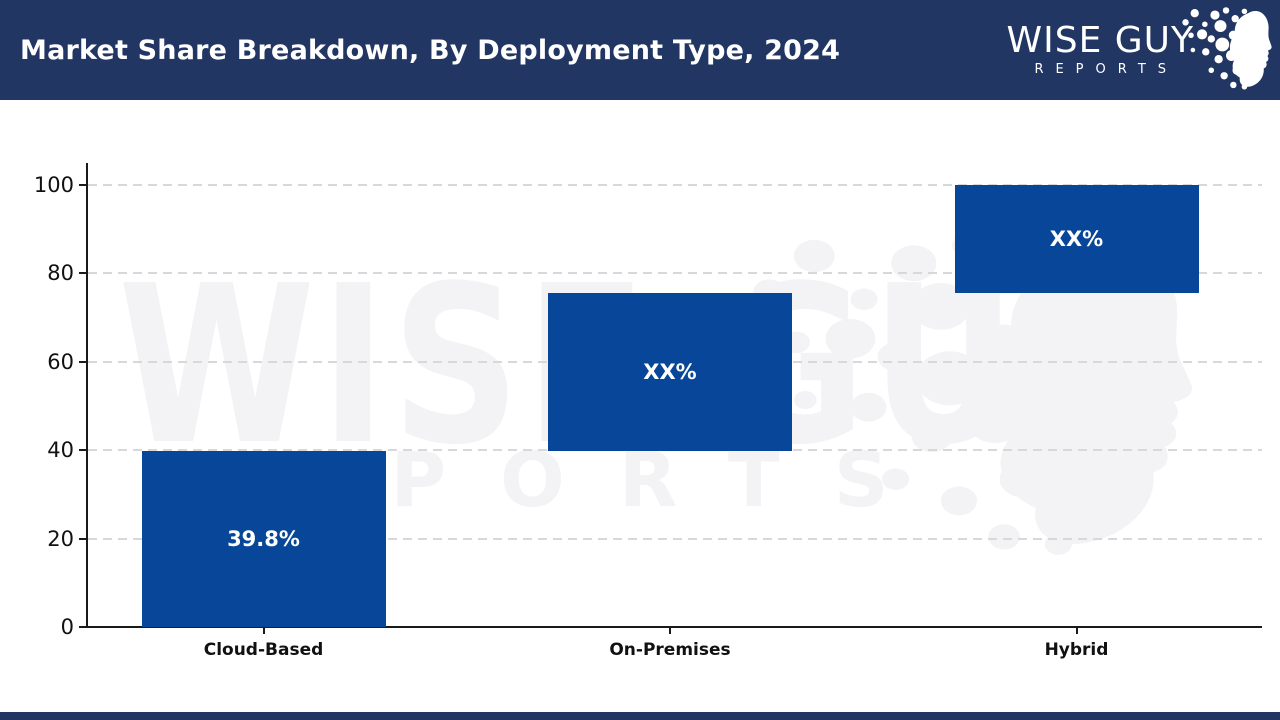 The image size is (1280, 720). What do you see at coordinates (1076, 650) in the screenshot?
I see `x-axis-label-hybrid: Hybrid` at bounding box center [1076, 650].